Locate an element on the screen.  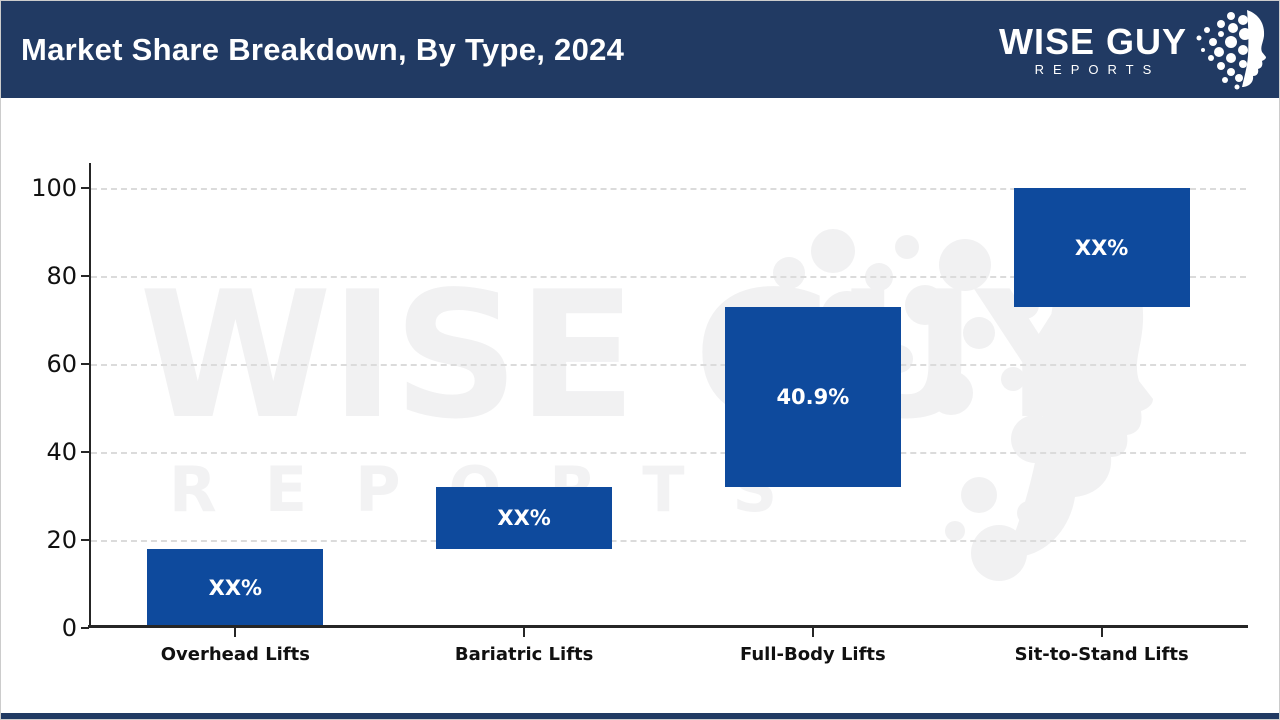
brand-logo-text: WISE GUY REPORTS is located at coordinates (1092, 49).